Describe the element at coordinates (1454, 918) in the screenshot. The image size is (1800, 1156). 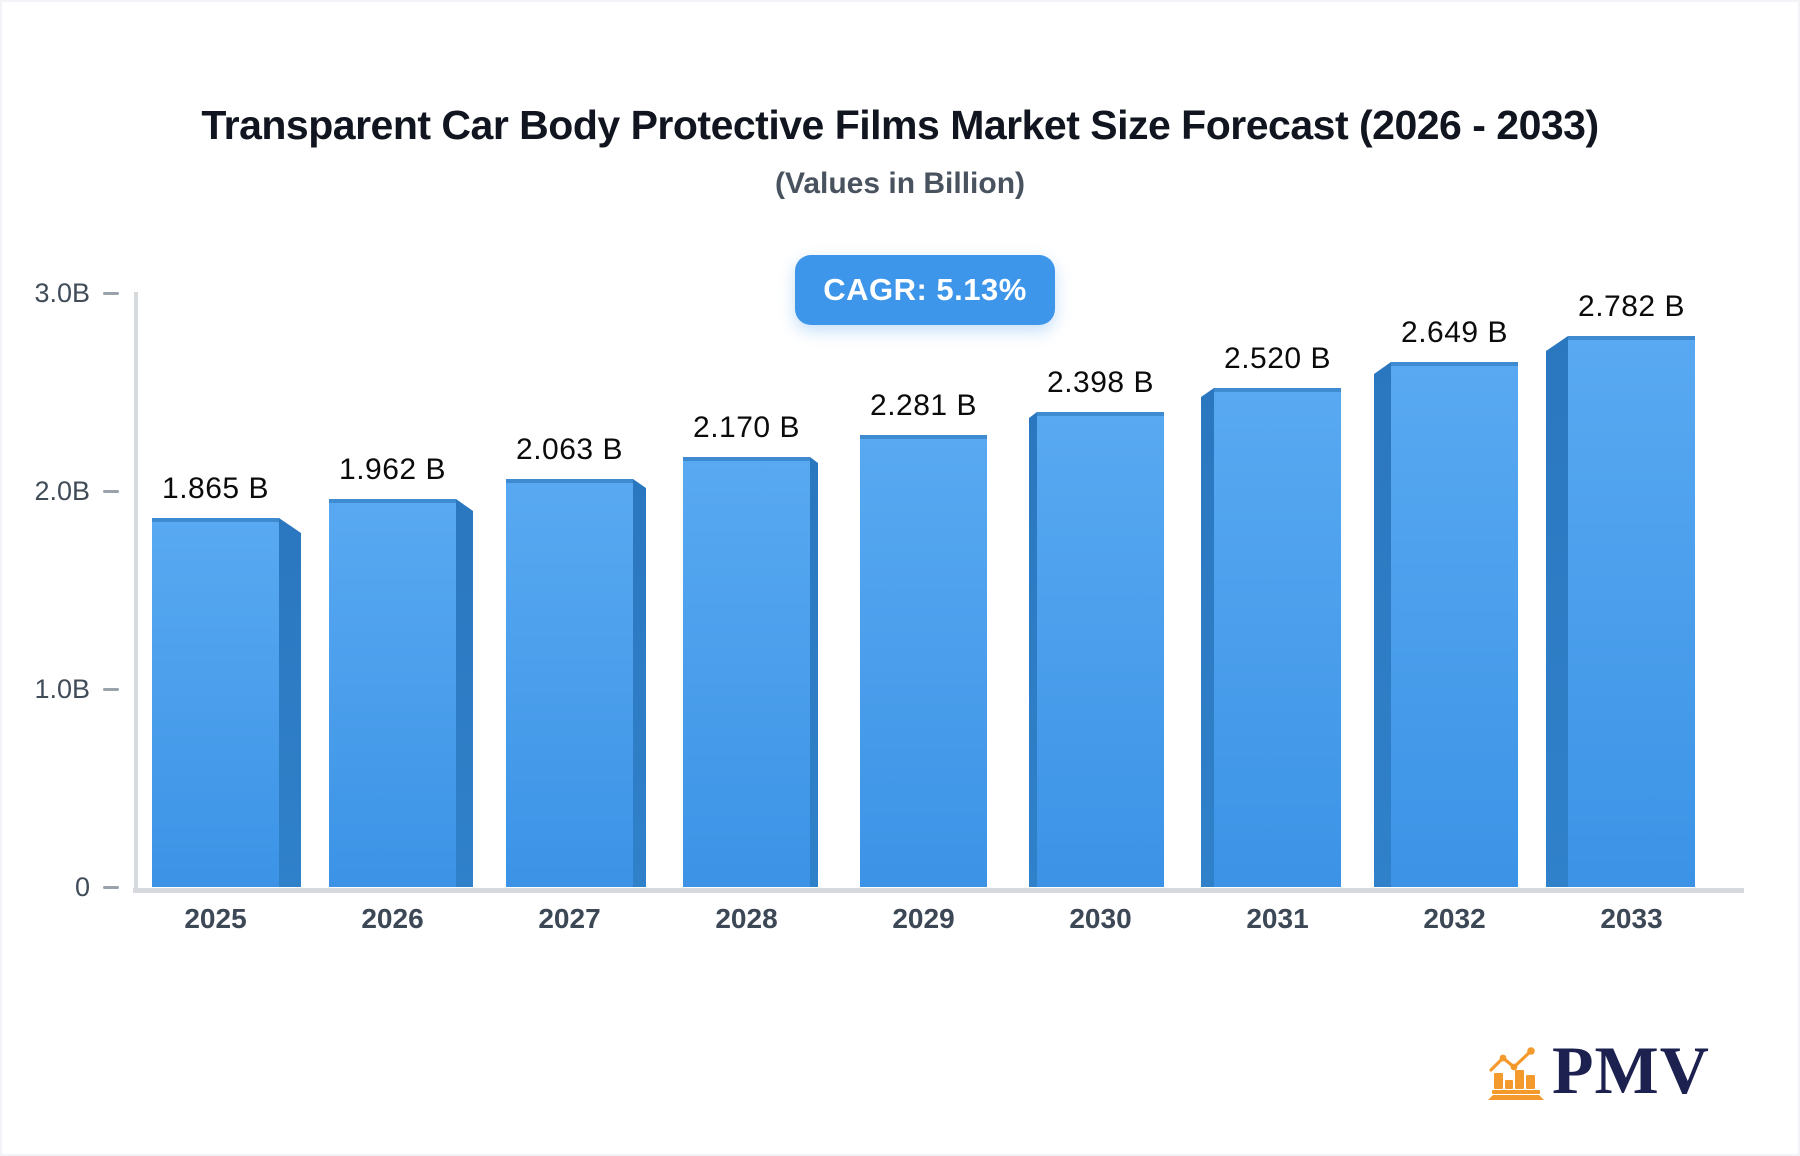
I see `x-axis-category-label: 2032` at that location.